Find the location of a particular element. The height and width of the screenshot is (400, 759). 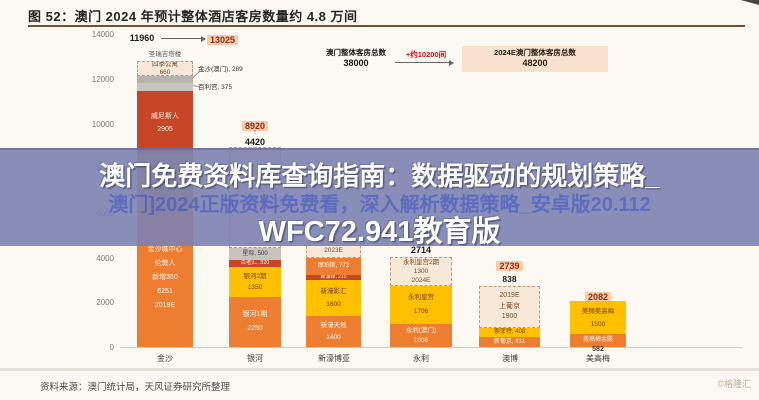

annotation-future-value: 48200 is located at coordinates (535, 63).